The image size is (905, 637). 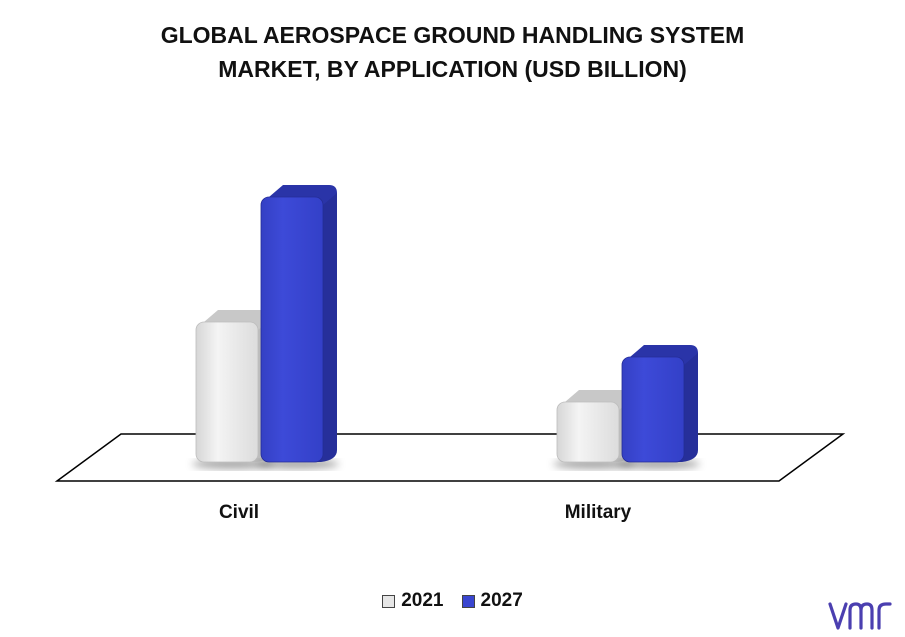 What do you see at coordinates (452, 35) in the screenshot?
I see `chart-title-line-1: GLOBAL AEROSPACE GROUND HANDLING SYSTEM` at bounding box center [452, 35].